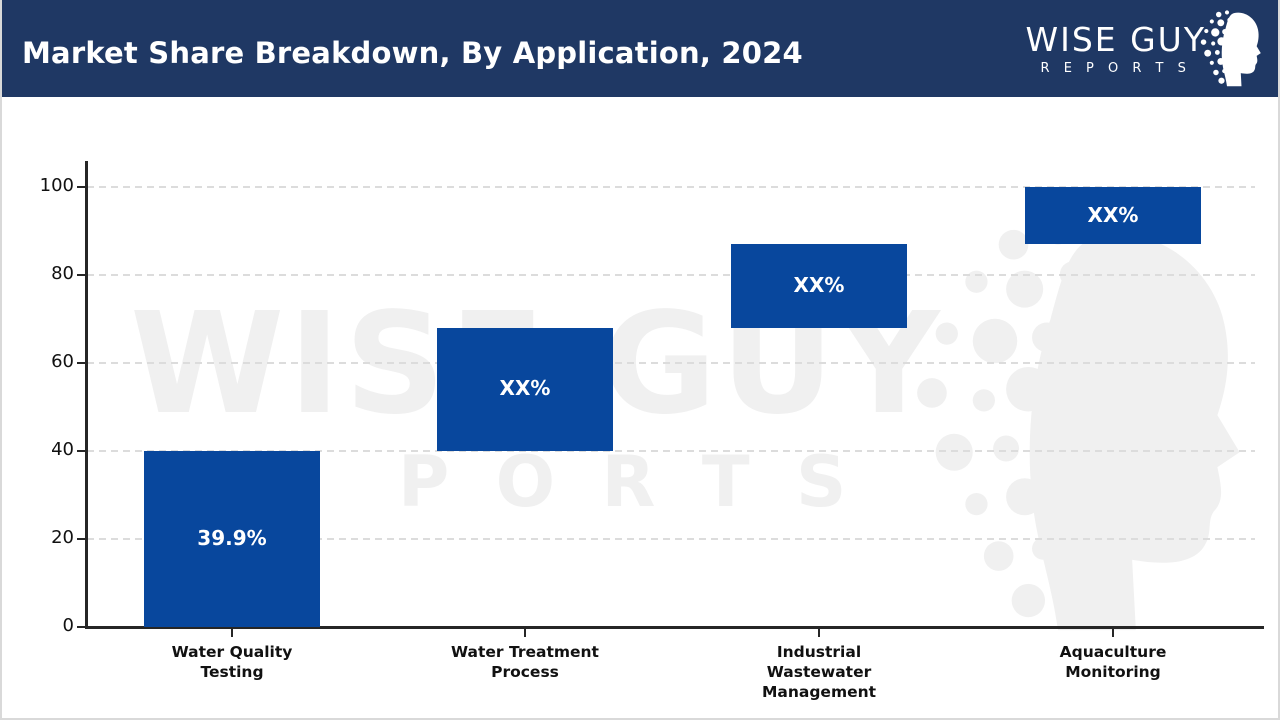  I want to click on logo-text: WISE GUY R E P O R T S, so click(1115, 49).